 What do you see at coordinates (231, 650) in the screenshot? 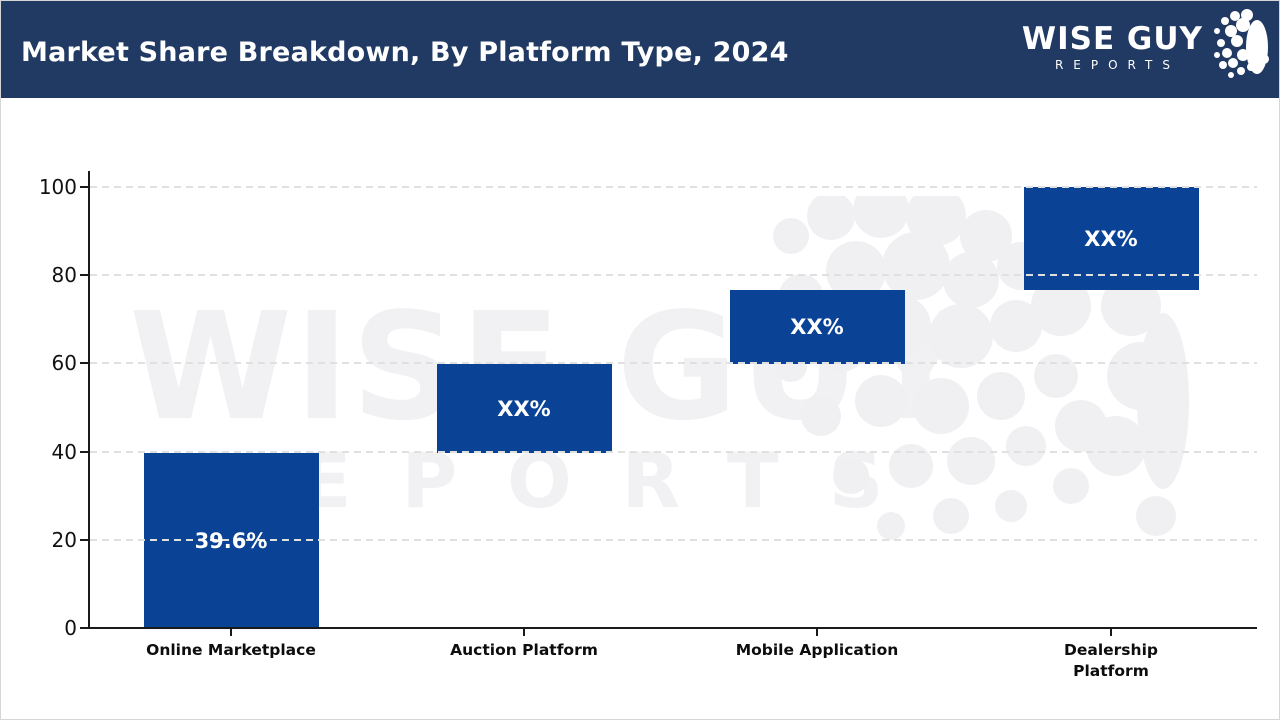
I see `x-label-online-marketplace: Online Marketplace` at bounding box center [231, 650].